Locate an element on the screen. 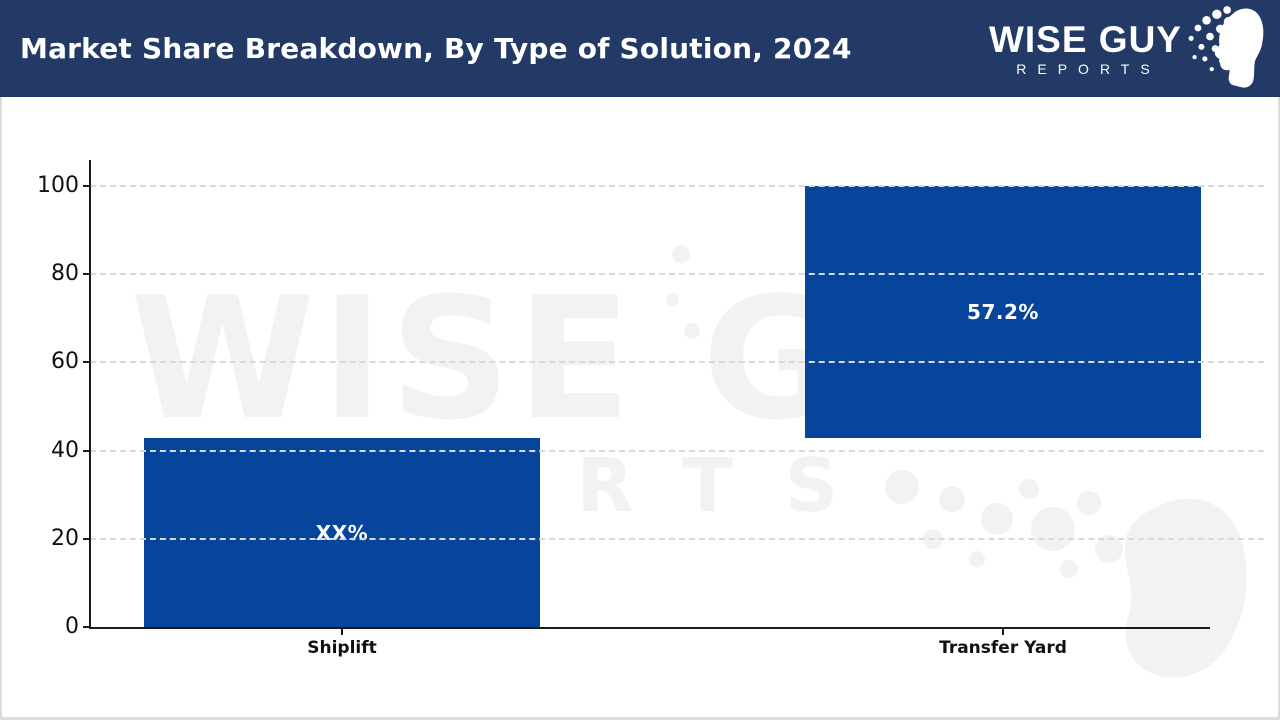 This screenshot has height=720, width=1280. wiseguy-logo: WISE GUY REPORTS is located at coordinates (1127, 49).